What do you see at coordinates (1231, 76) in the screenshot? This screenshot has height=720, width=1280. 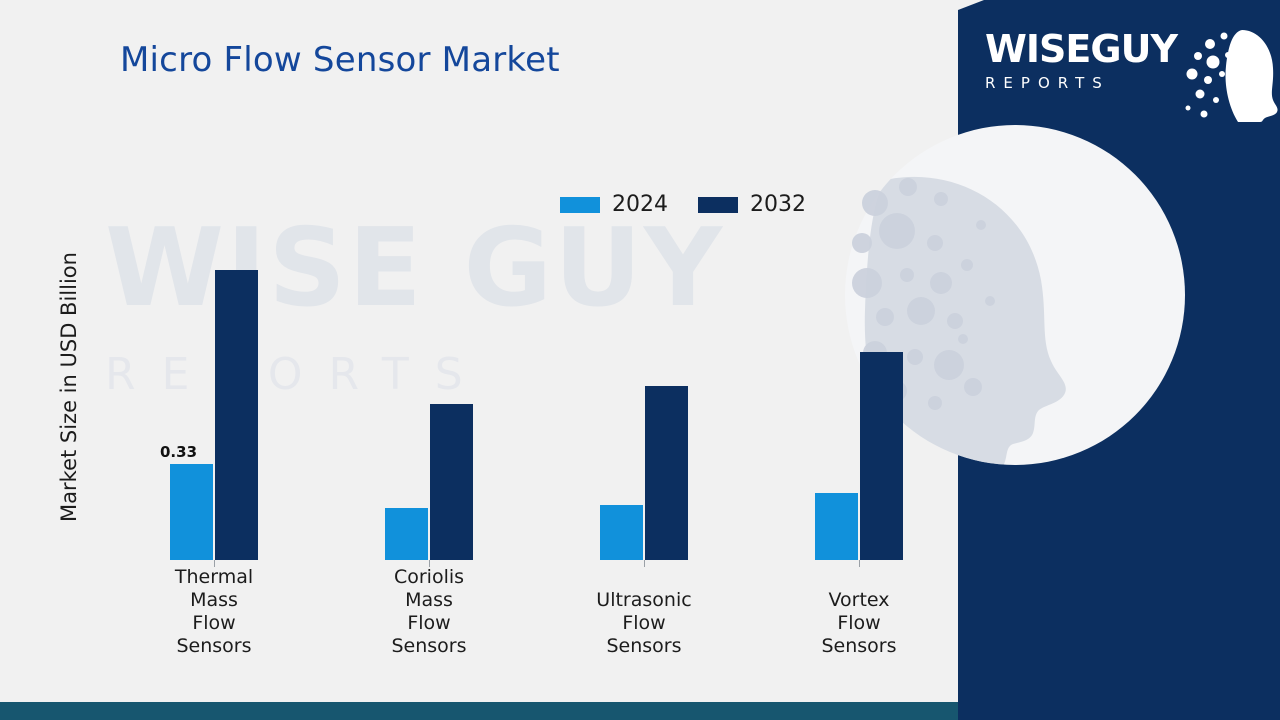 I see `logo-head-icon` at bounding box center [1231, 76].